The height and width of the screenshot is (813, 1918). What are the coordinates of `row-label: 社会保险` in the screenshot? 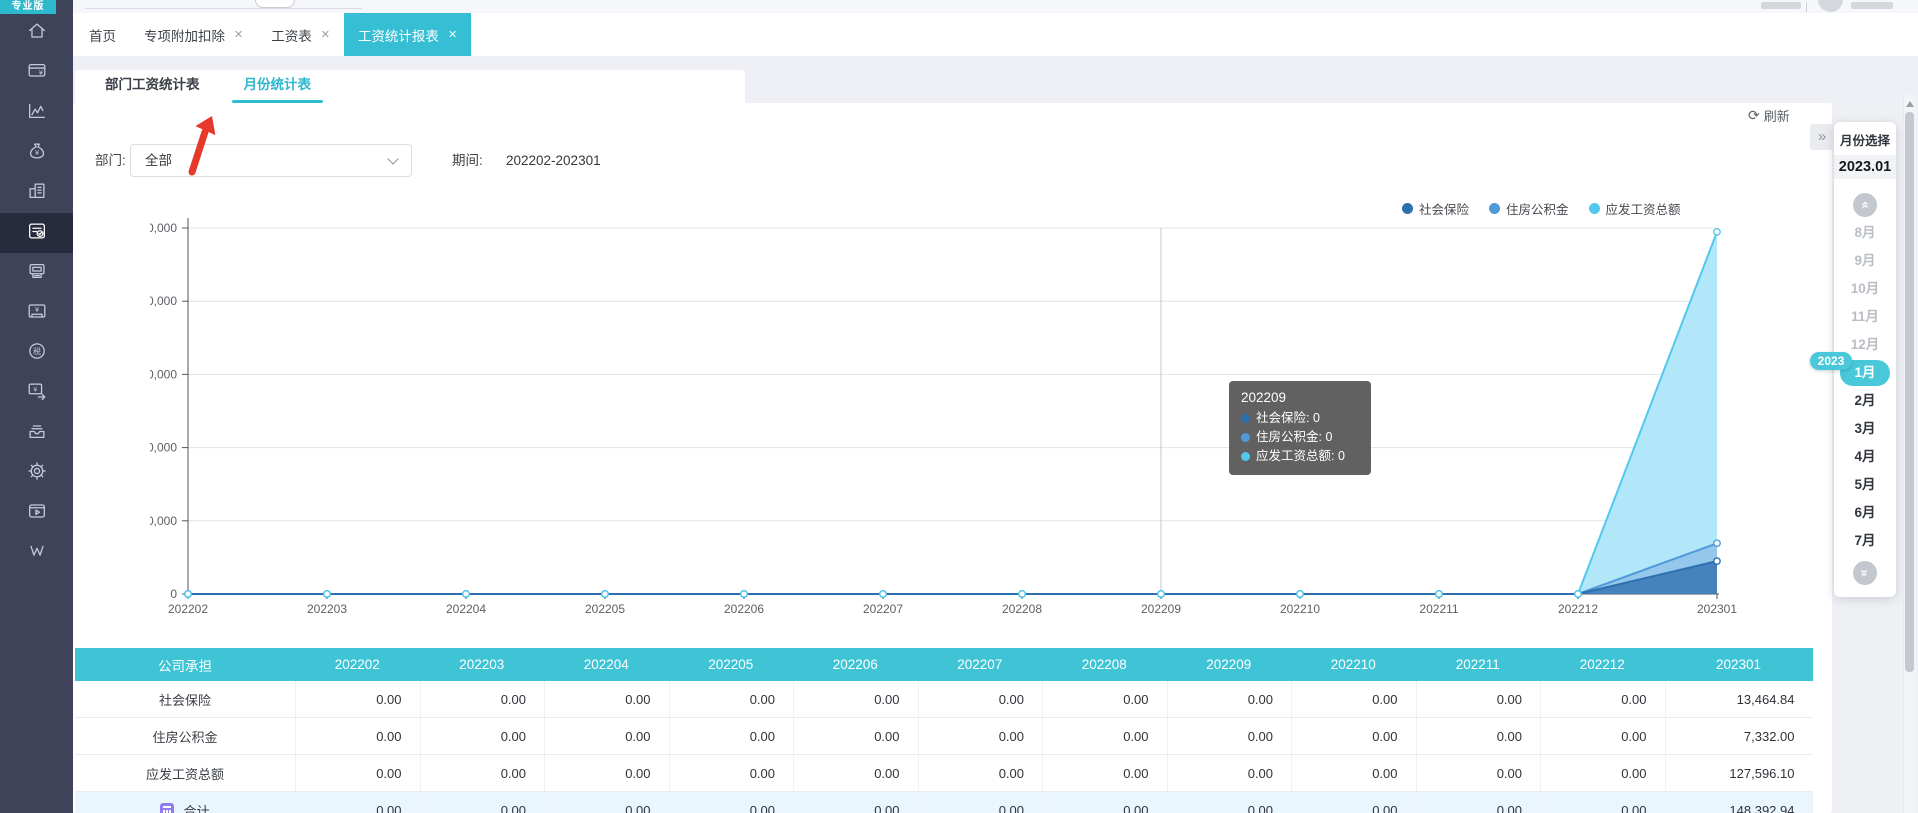 It's located at (184, 700).